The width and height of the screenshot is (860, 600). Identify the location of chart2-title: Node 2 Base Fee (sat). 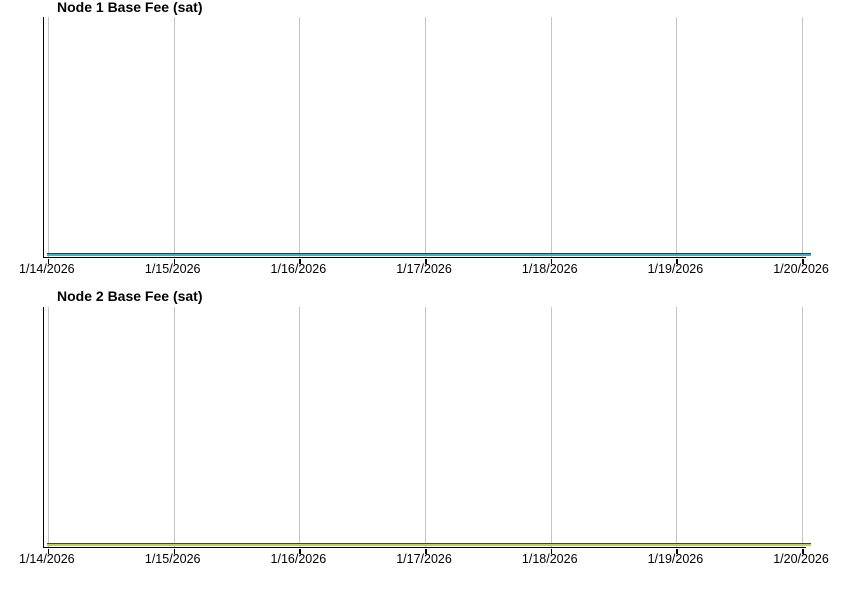
(130, 296).